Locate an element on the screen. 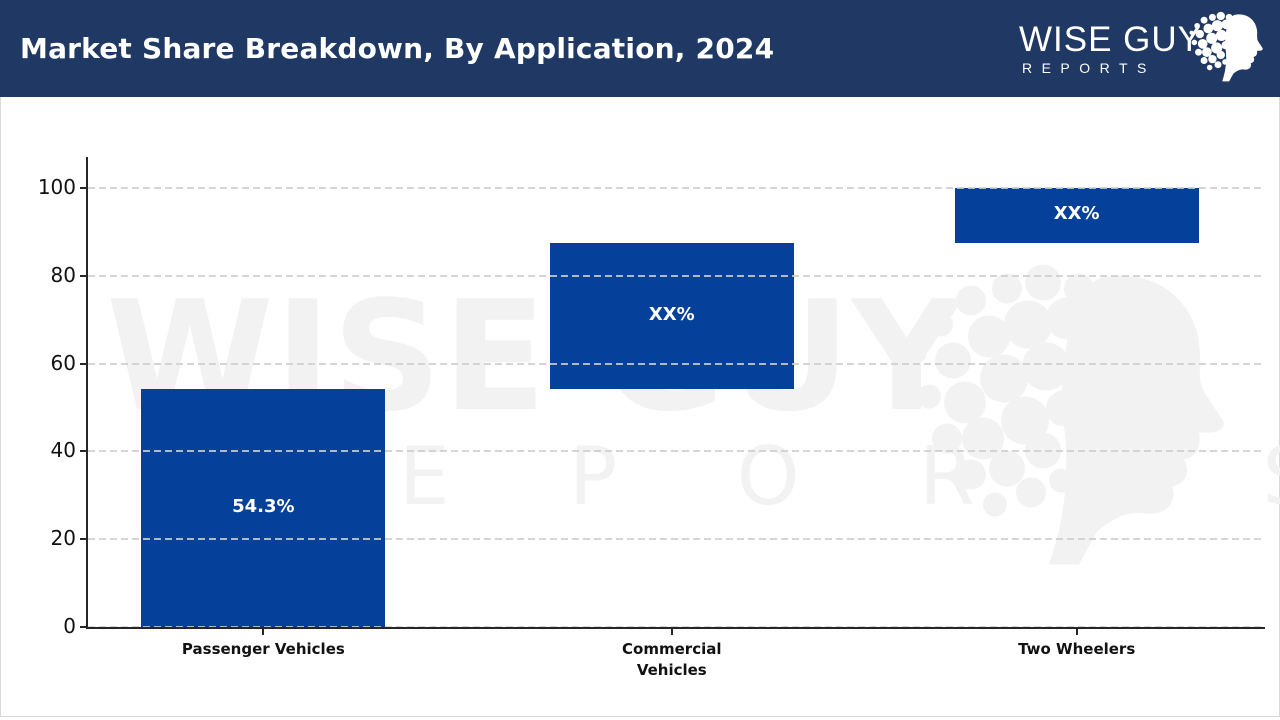 This screenshot has width=1280, height=720. watermark-head-icon is located at coordinates (1066, 414).